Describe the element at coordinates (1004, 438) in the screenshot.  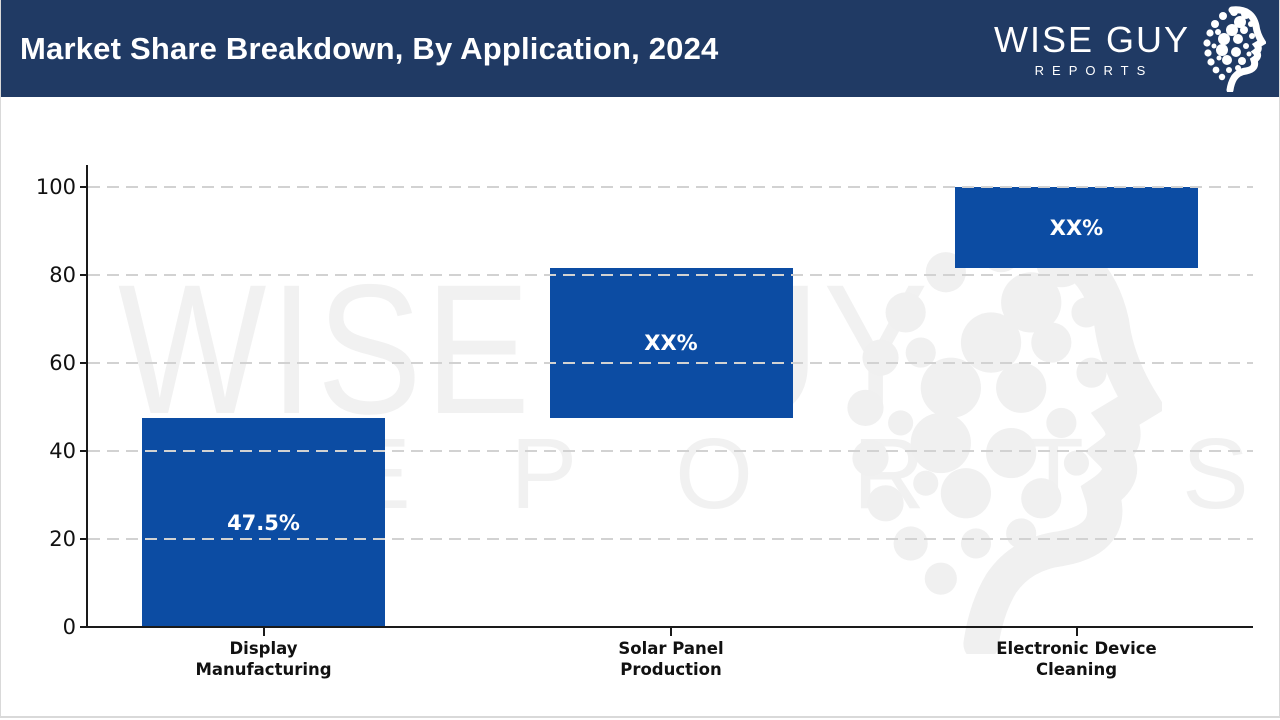
I see `watermark-head-icon` at that location.